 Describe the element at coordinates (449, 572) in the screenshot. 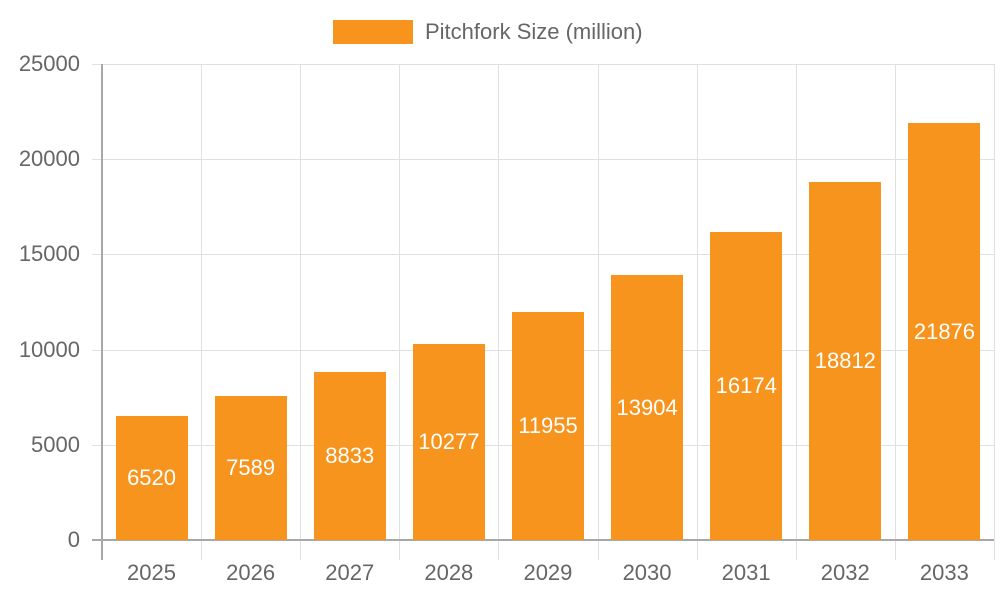

I see `x-tick-label: 2028` at that location.